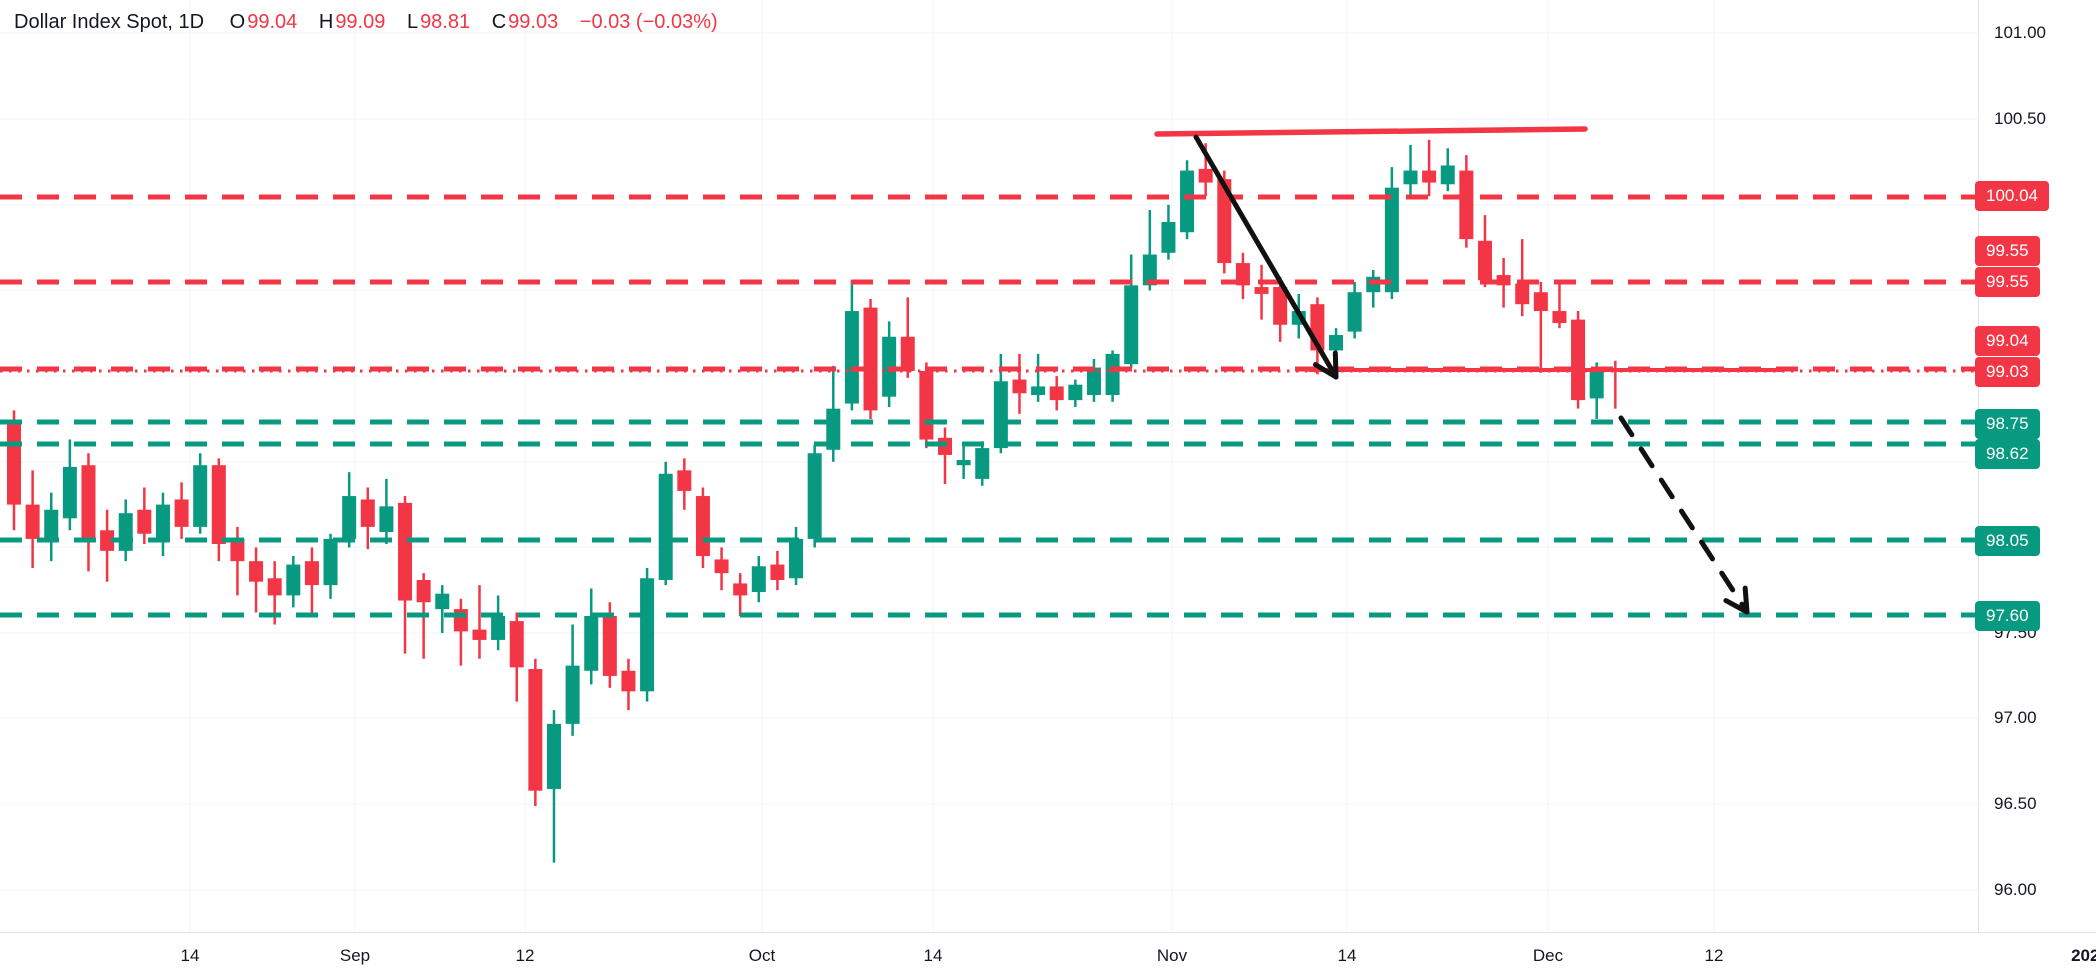 Image resolution: width=2096 pixels, height=978 pixels. I want to click on price-level-tag: 99.04, so click(2007, 341).